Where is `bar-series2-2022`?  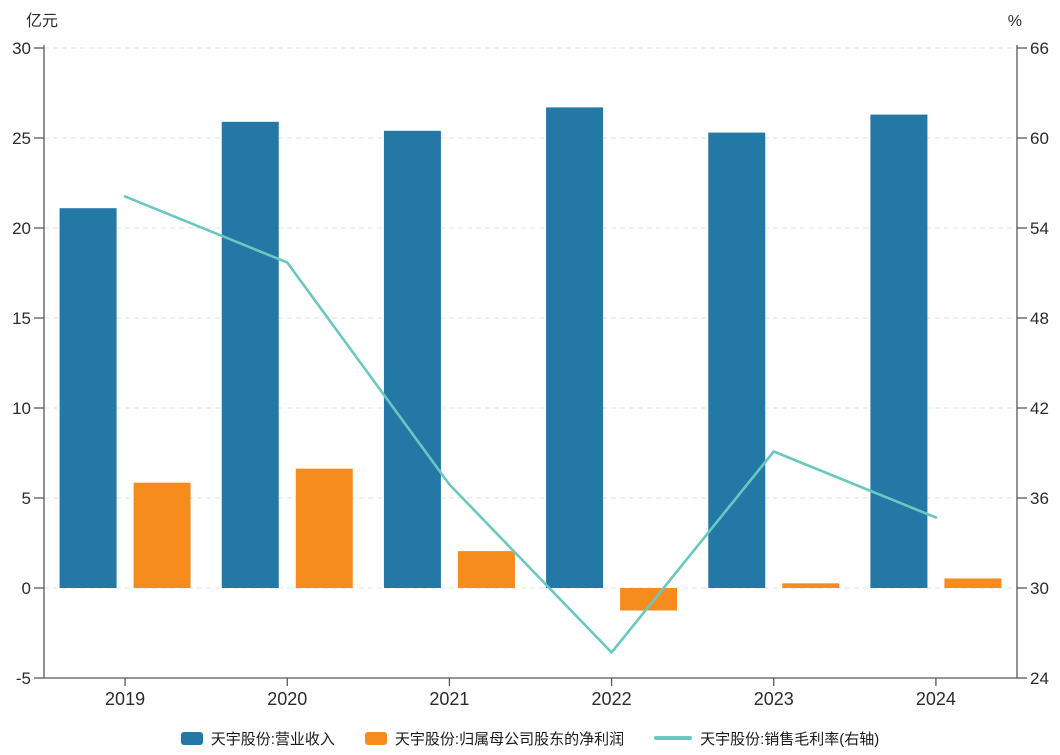
bar-series2-2022 is located at coordinates (649, 599).